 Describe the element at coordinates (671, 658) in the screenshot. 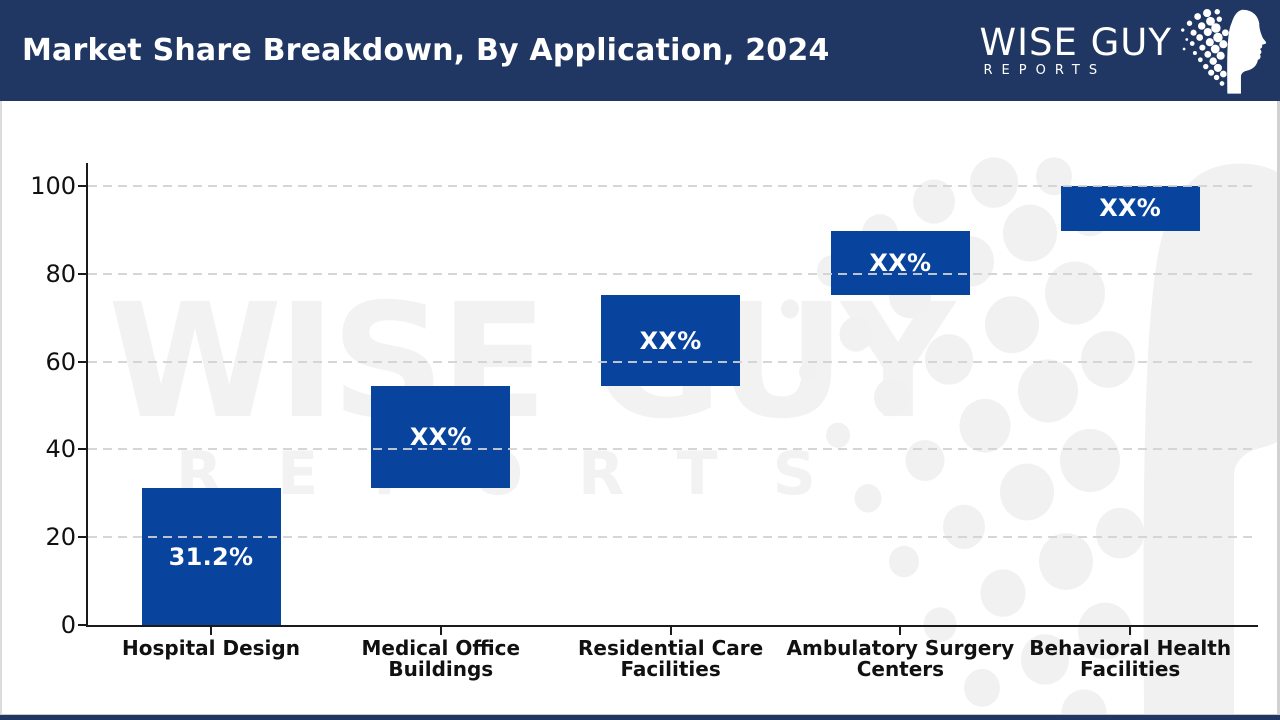

I see `x-axis-label: Residential Care Facilities` at that location.